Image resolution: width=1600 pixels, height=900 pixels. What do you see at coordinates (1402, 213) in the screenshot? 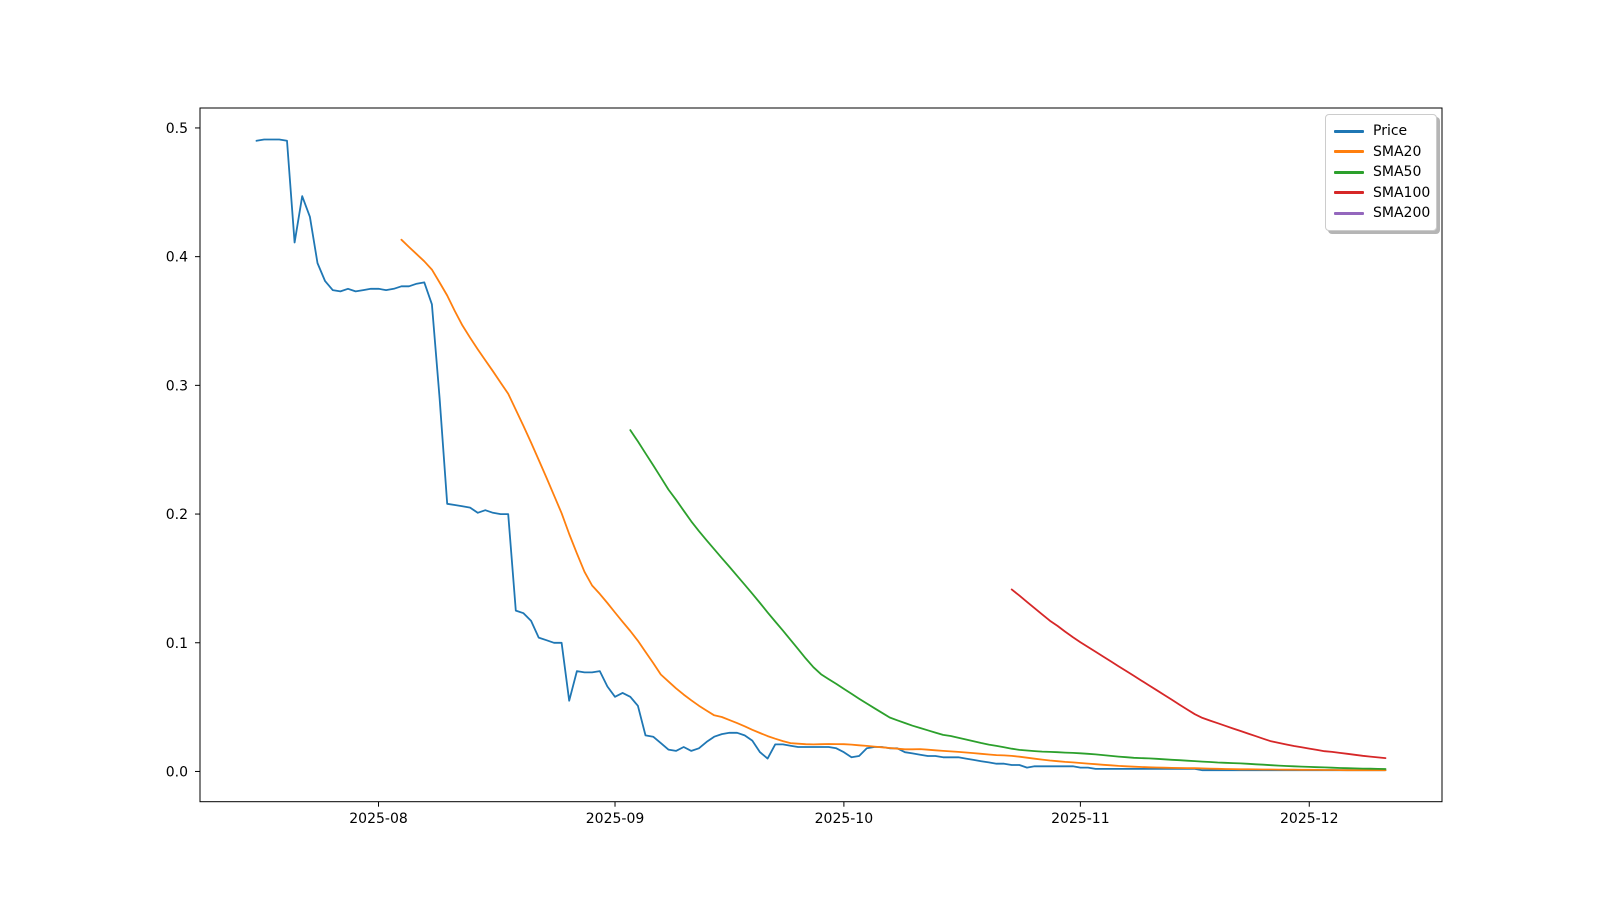
I see `legend-label: SMA200` at bounding box center [1402, 213].